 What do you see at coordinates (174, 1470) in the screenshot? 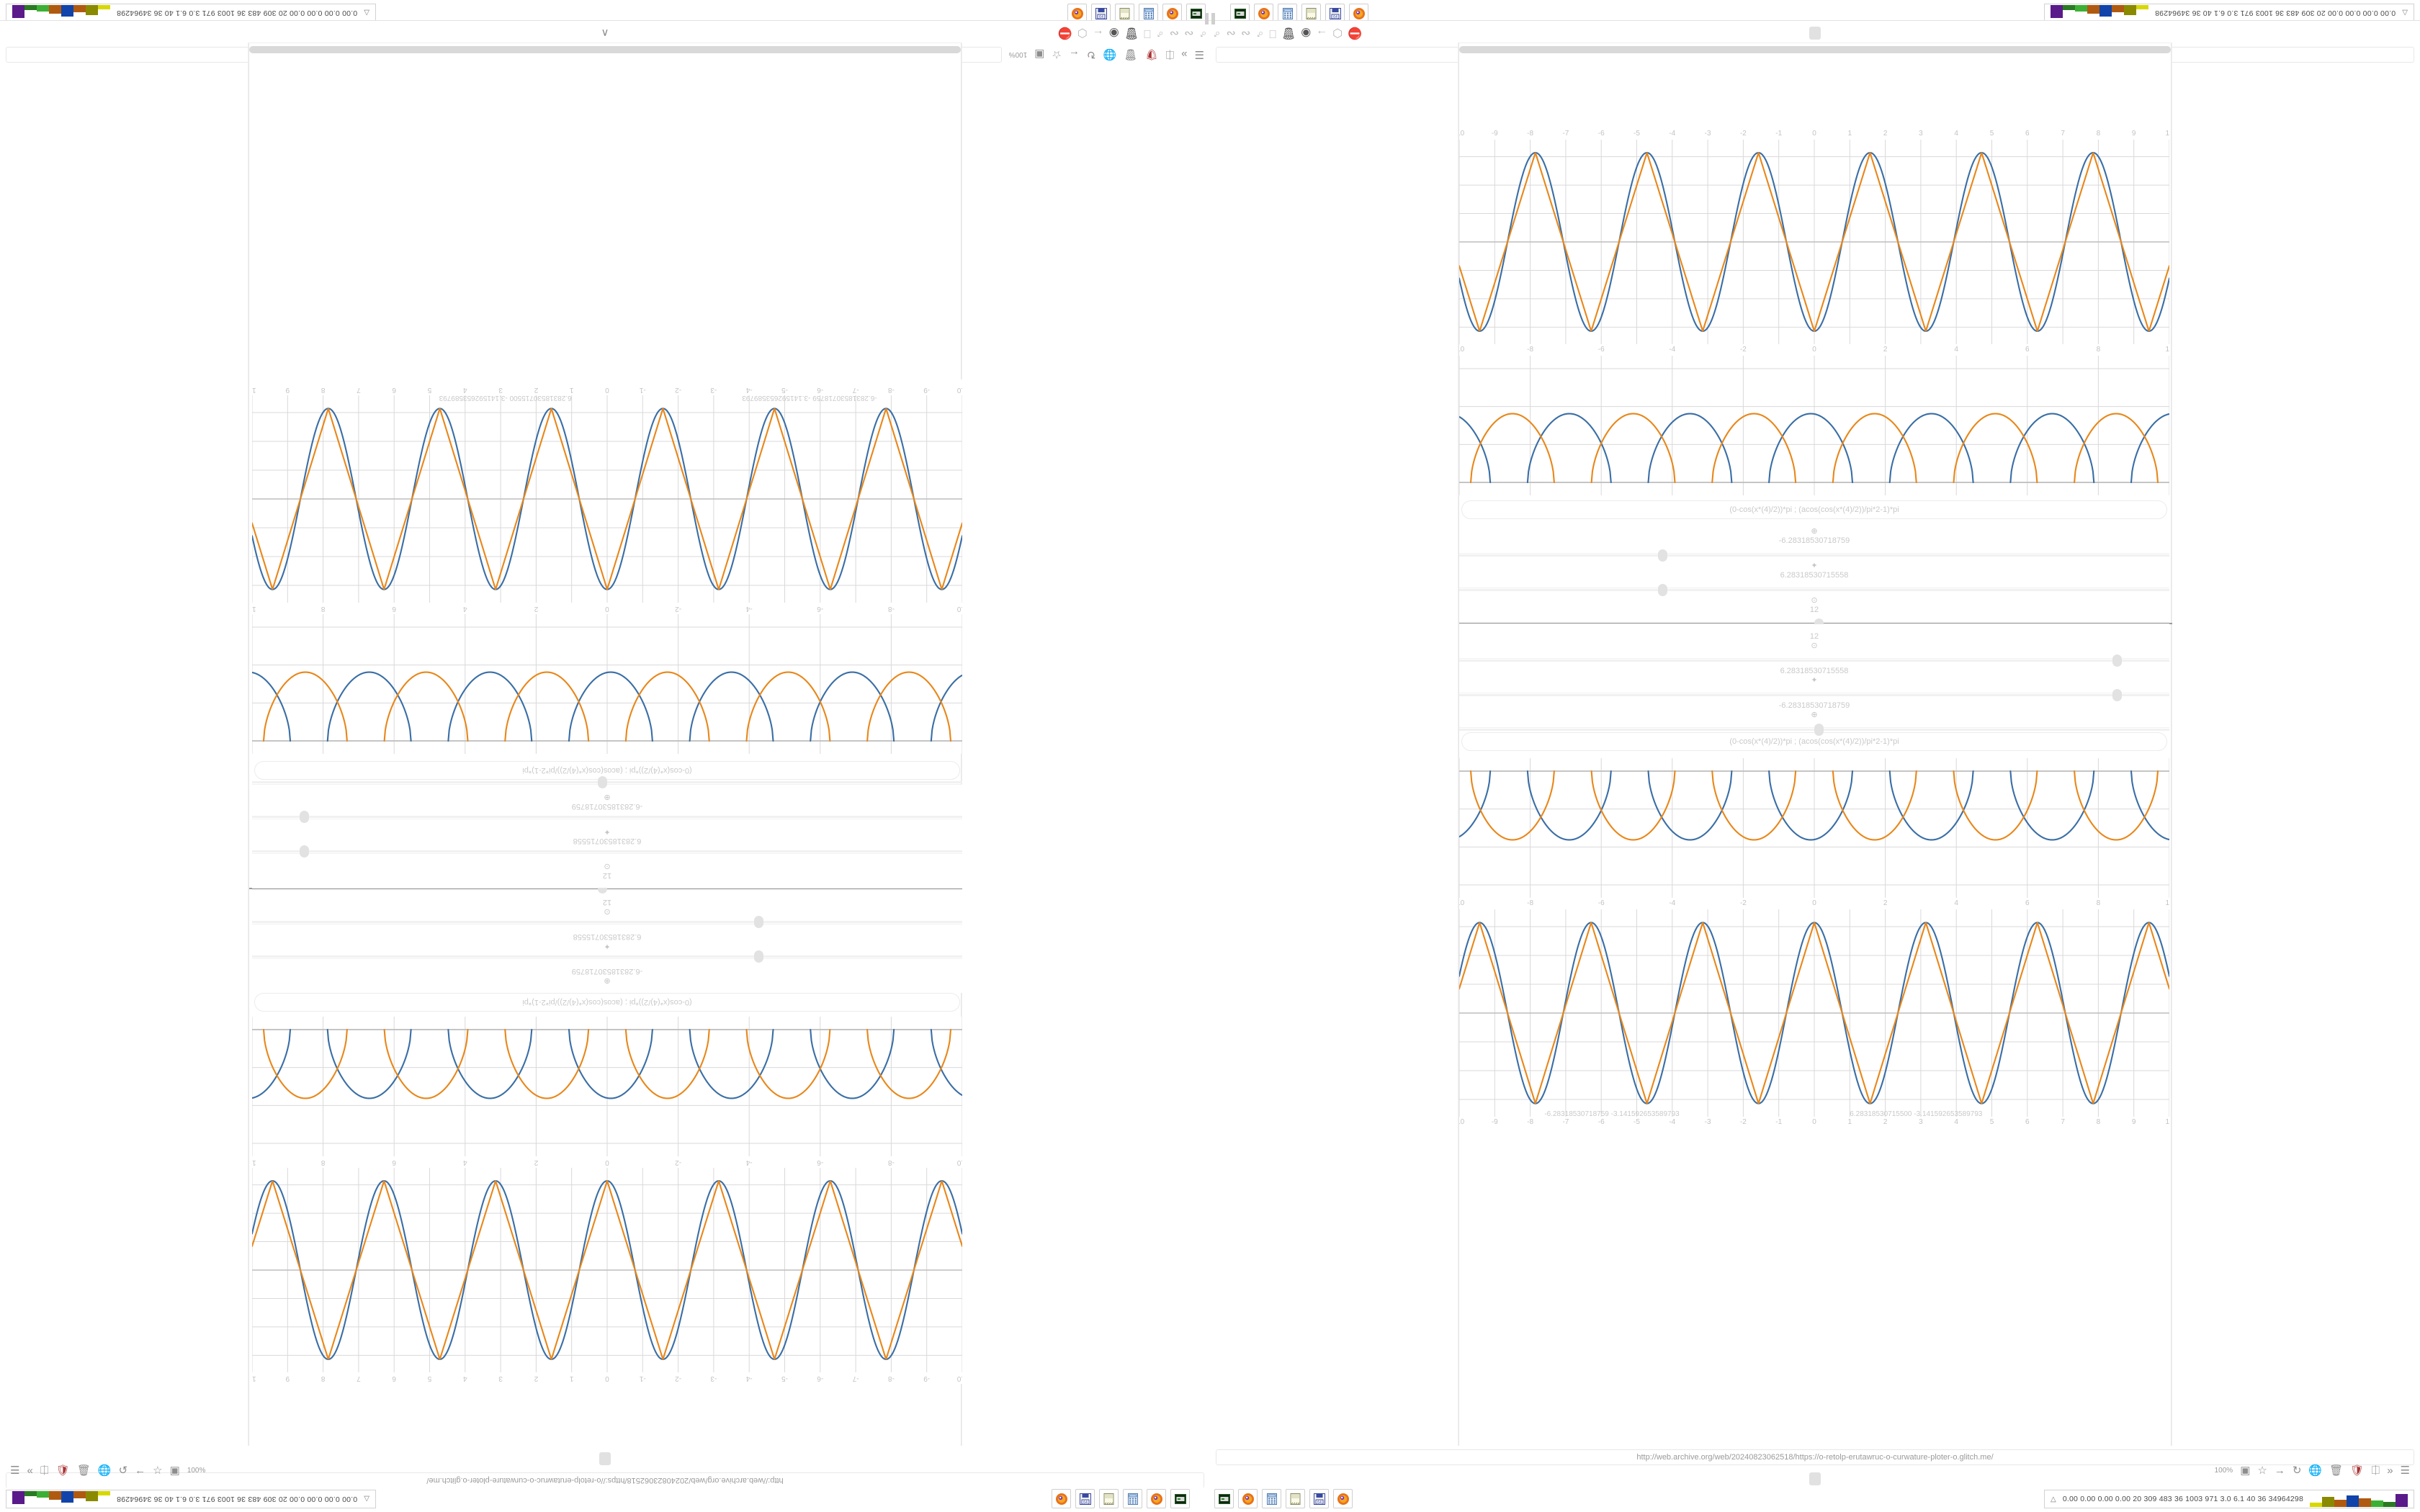
I see `translate-icon-bl: ▣` at bounding box center [174, 1470].